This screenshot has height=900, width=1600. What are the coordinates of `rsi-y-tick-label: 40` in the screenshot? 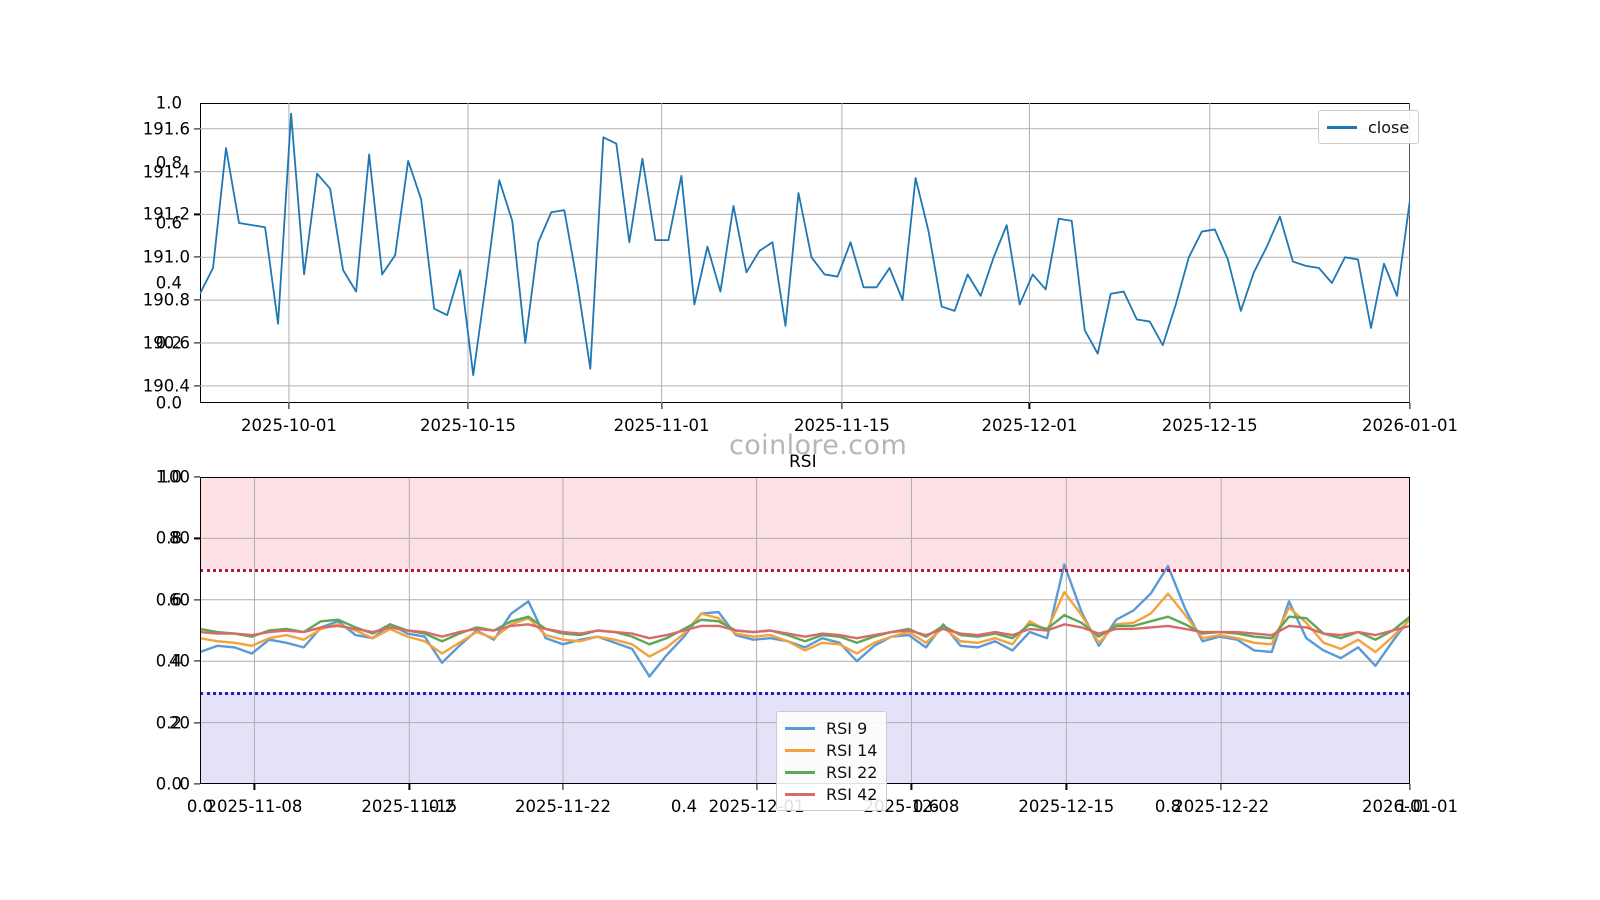 It's located at (179, 661).